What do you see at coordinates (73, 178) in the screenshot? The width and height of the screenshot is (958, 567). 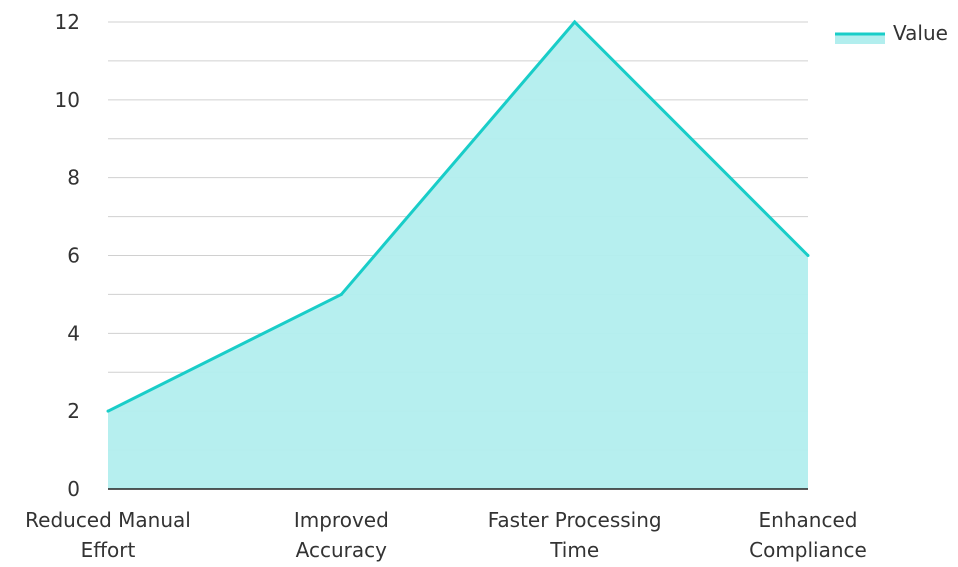 I see `y-tick-label: 8` at bounding box center [73, 178].